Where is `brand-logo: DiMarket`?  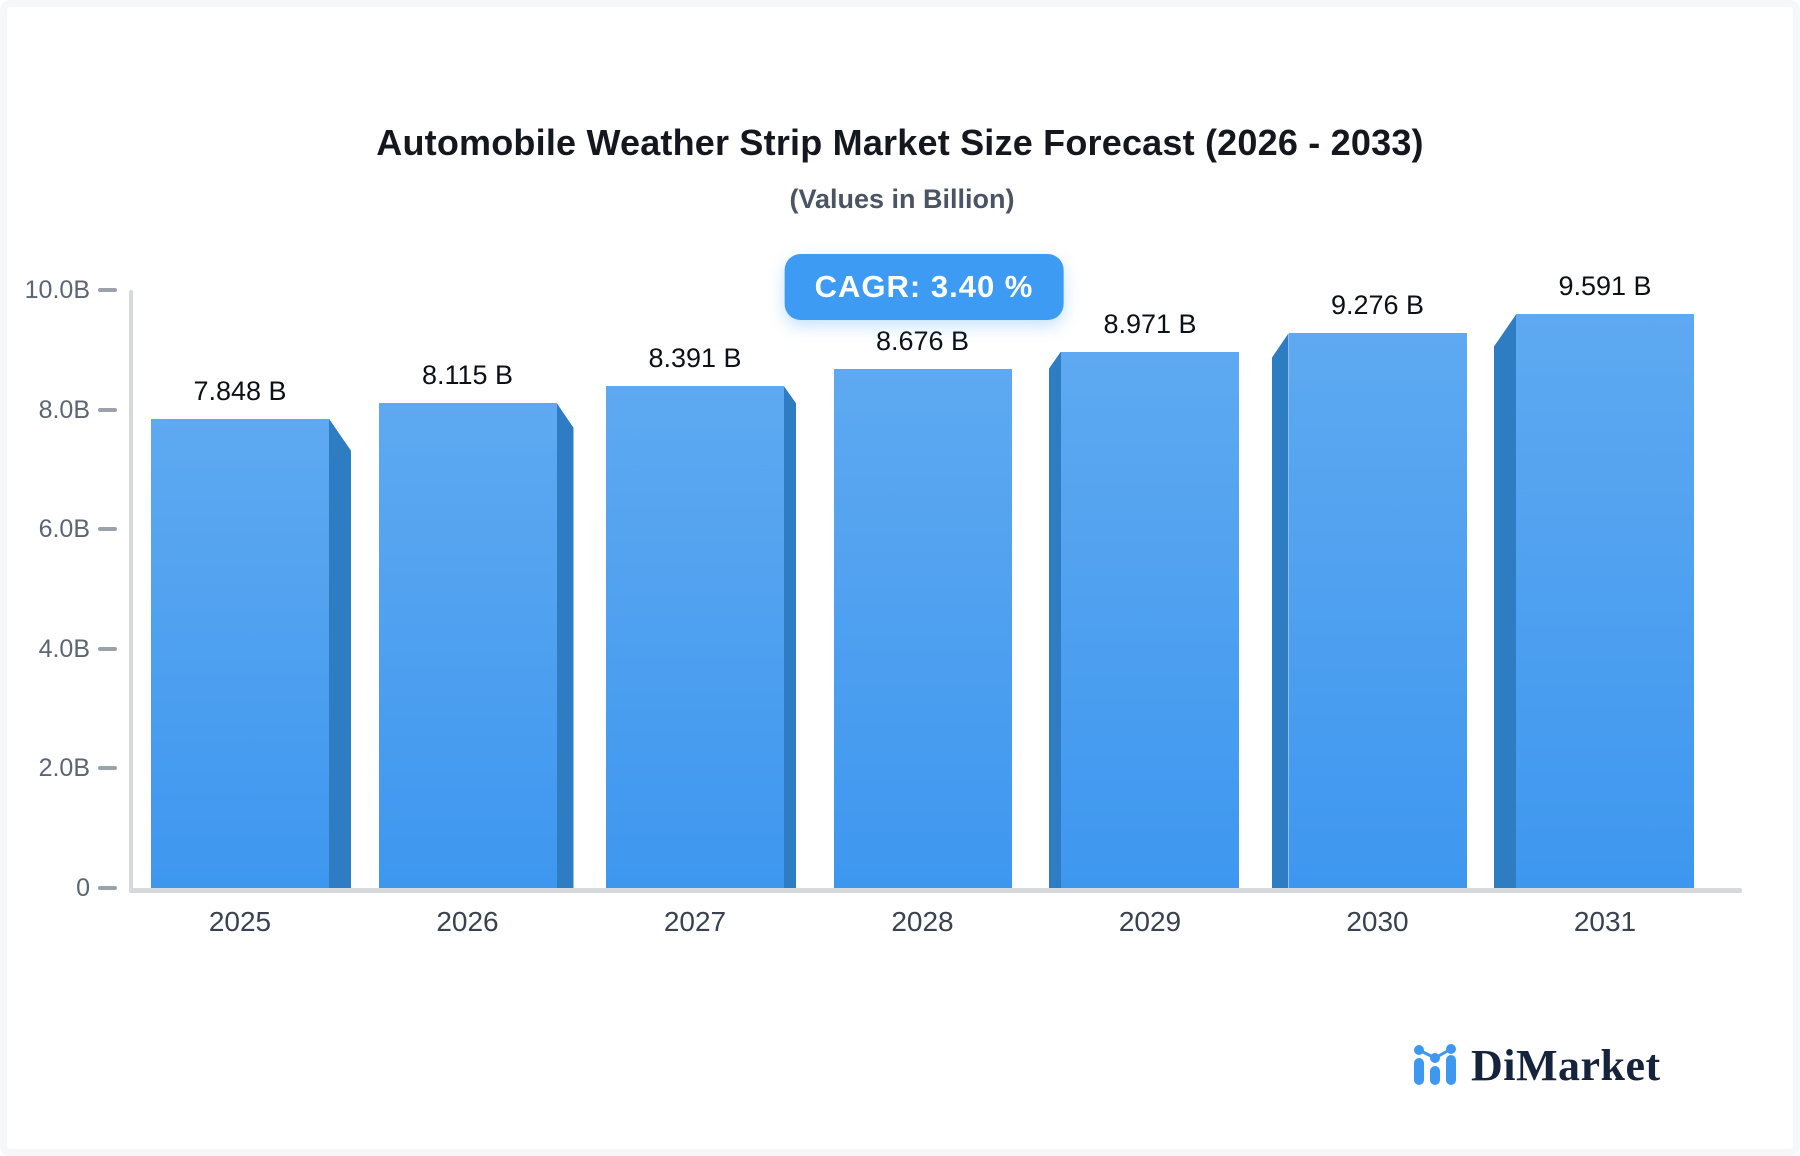 brand-logo: DiMarket is located at coordinates (1536, 1065).